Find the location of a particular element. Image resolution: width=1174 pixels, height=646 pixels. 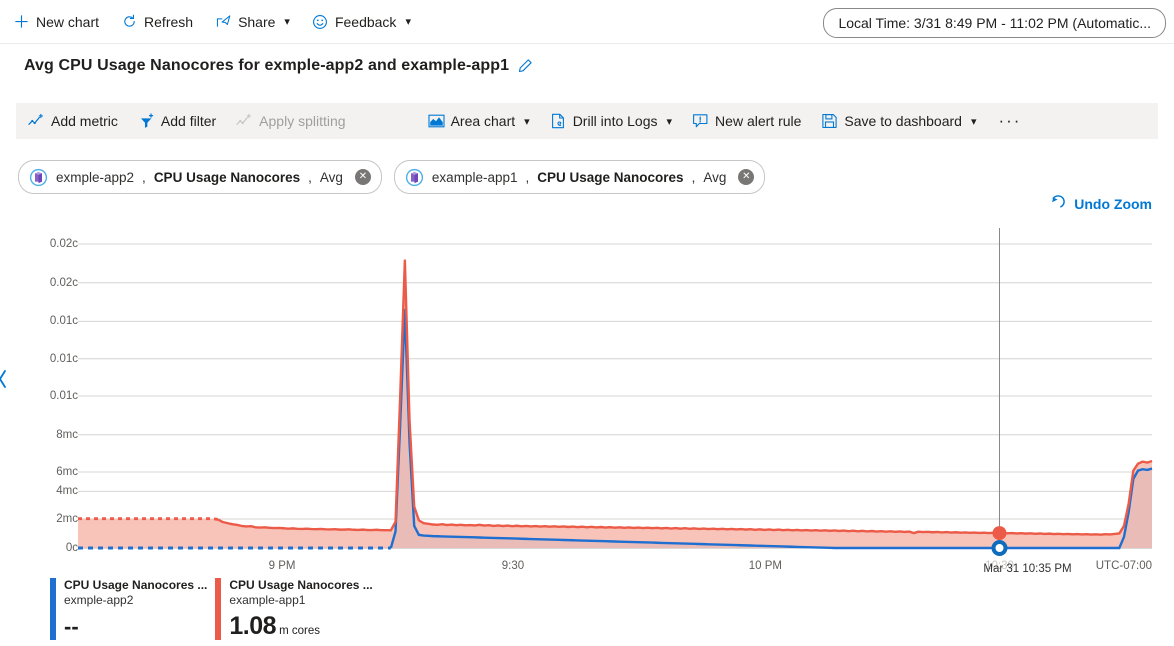

legend-value-number: 1.08 is located at coordinates (253, 626).